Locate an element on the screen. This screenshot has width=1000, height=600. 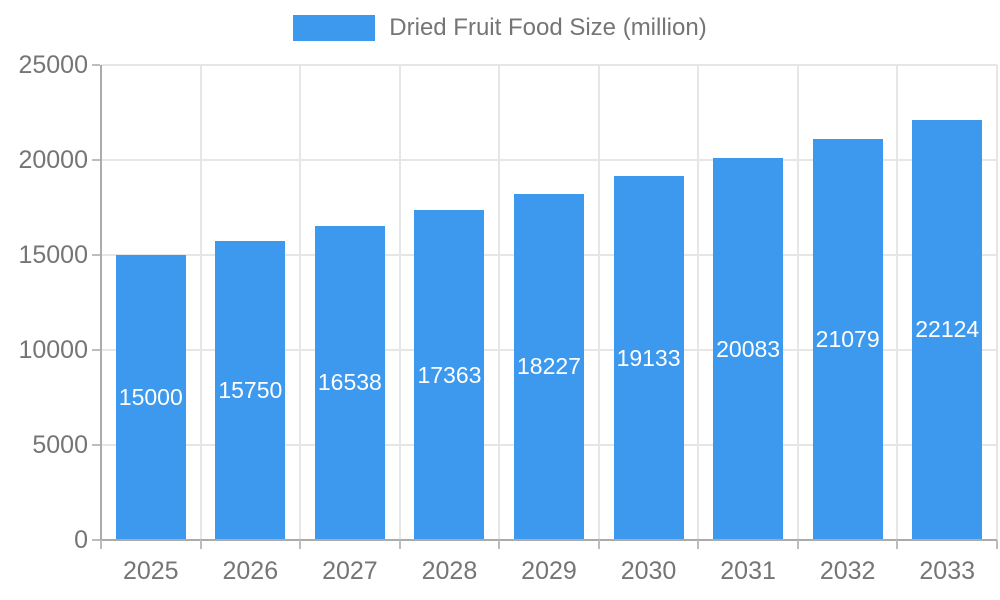
bar-value-label: 15750 is located at coordinates (250, 389).